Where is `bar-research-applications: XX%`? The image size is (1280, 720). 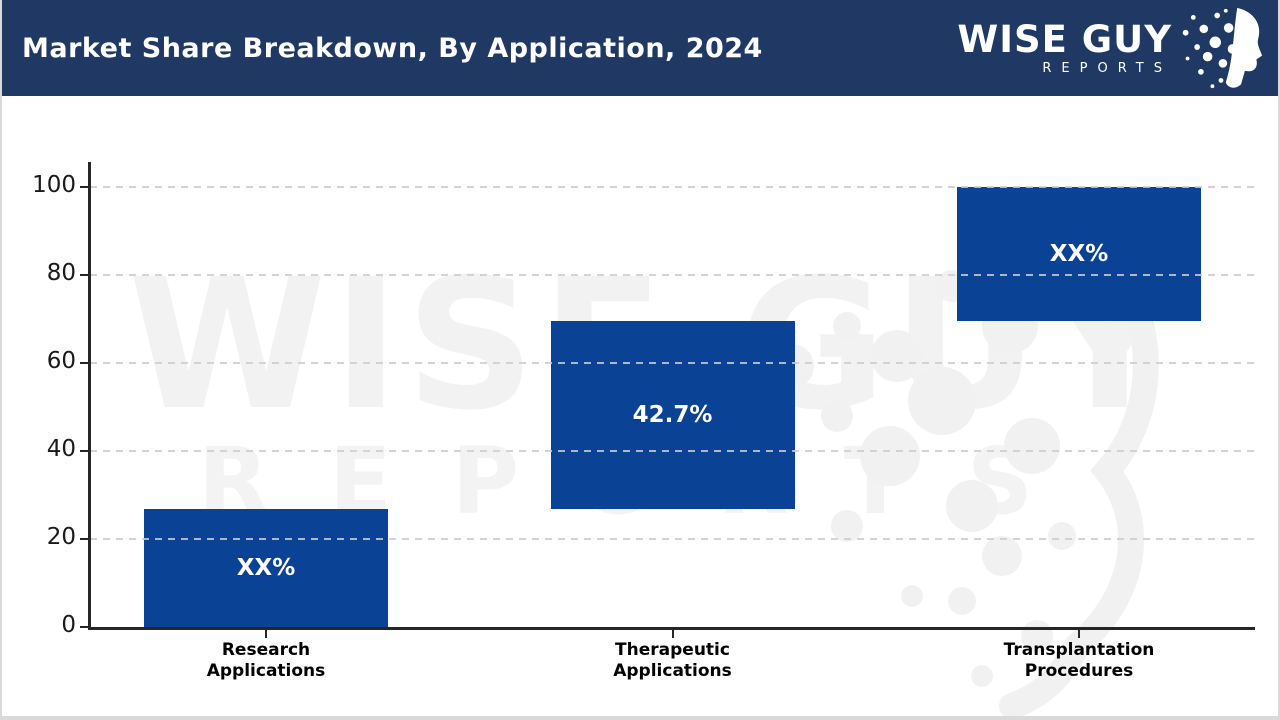 bar-research-applications: XX% is located at coordinates (266, 567).